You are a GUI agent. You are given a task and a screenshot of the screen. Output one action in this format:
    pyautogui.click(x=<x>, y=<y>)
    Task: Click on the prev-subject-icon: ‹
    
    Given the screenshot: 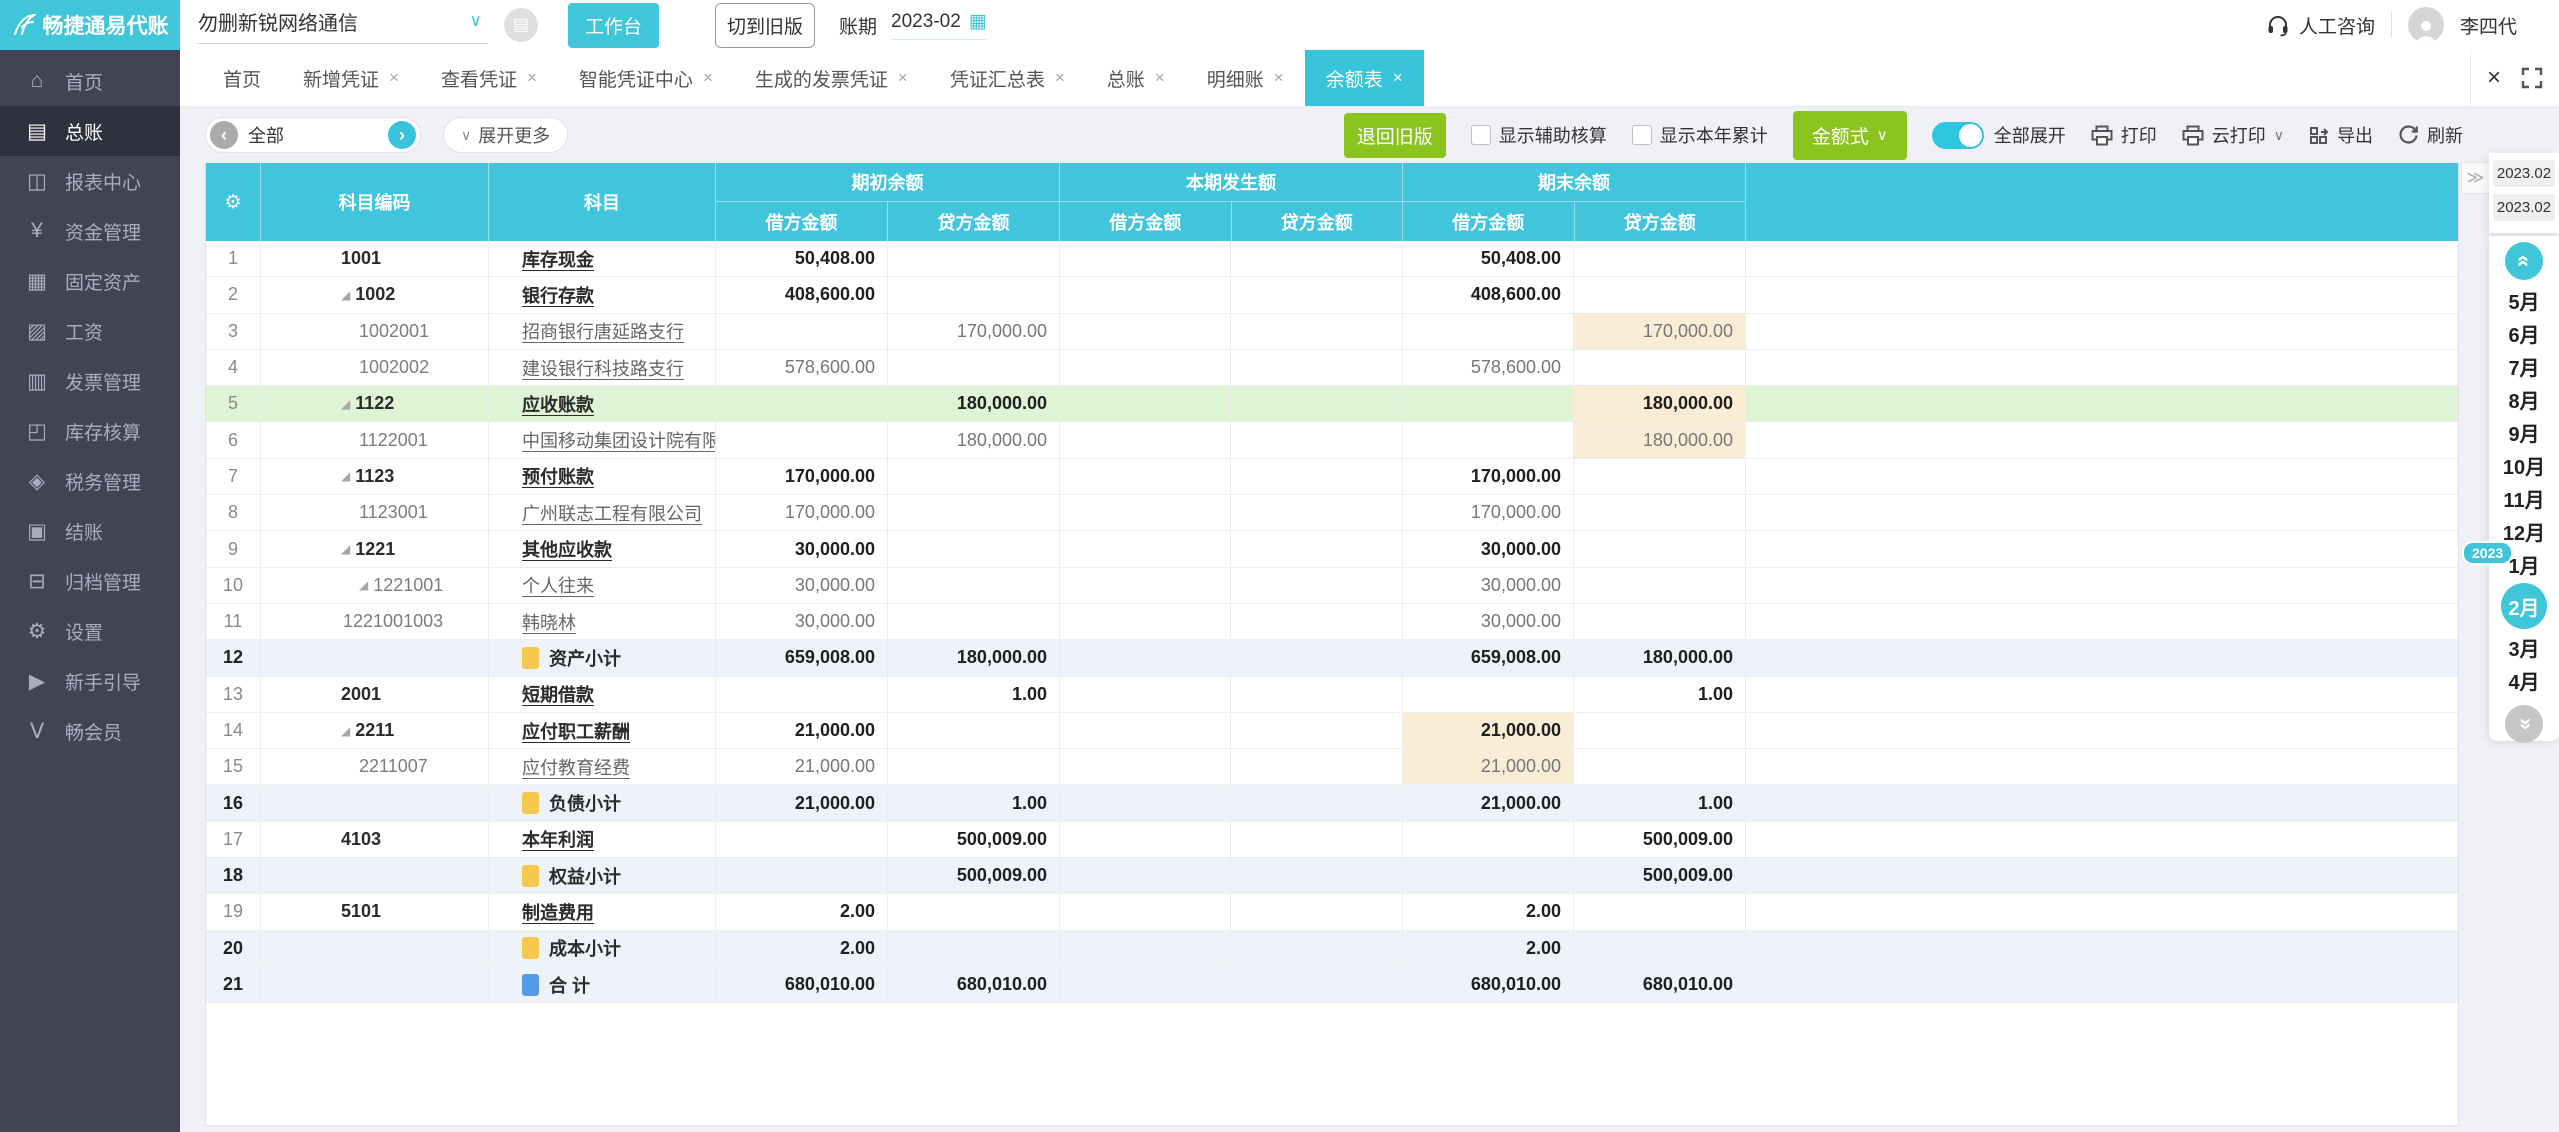 What is the action you would take?
    pyautogui.click(x=224, y=135)
    